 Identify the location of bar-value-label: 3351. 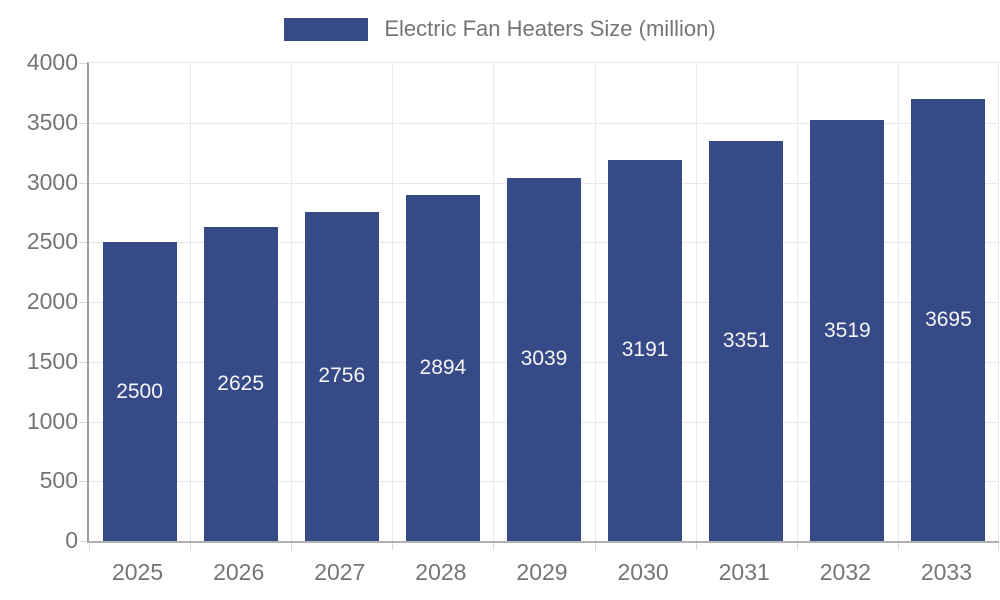
(746, 340).